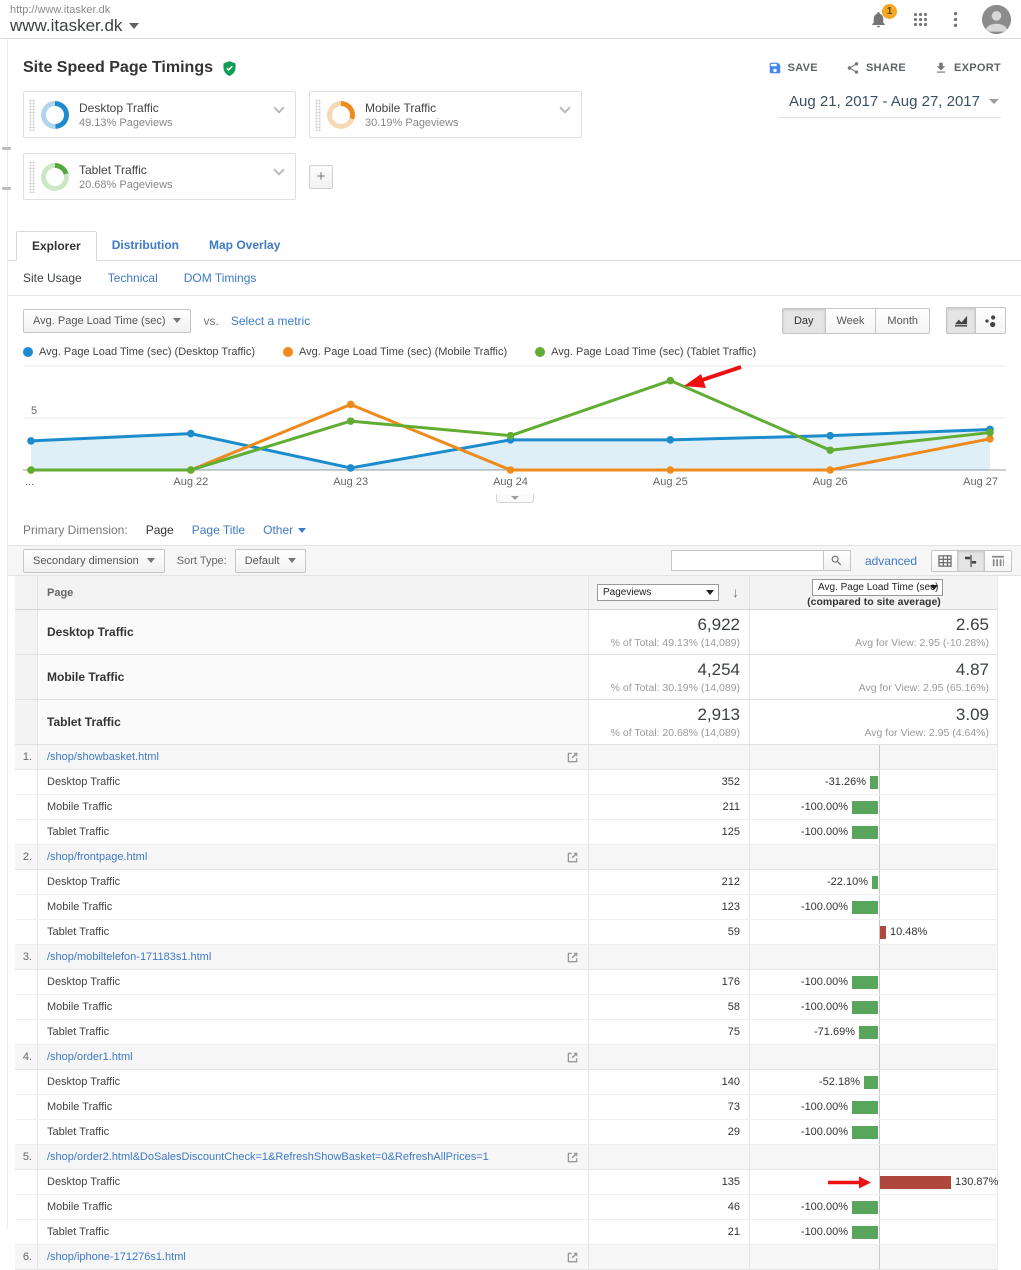  What do you see at coordinates (514, 498) in the screenshot?
I see `chart-collapse-handle` at bounding box center [514, 498].